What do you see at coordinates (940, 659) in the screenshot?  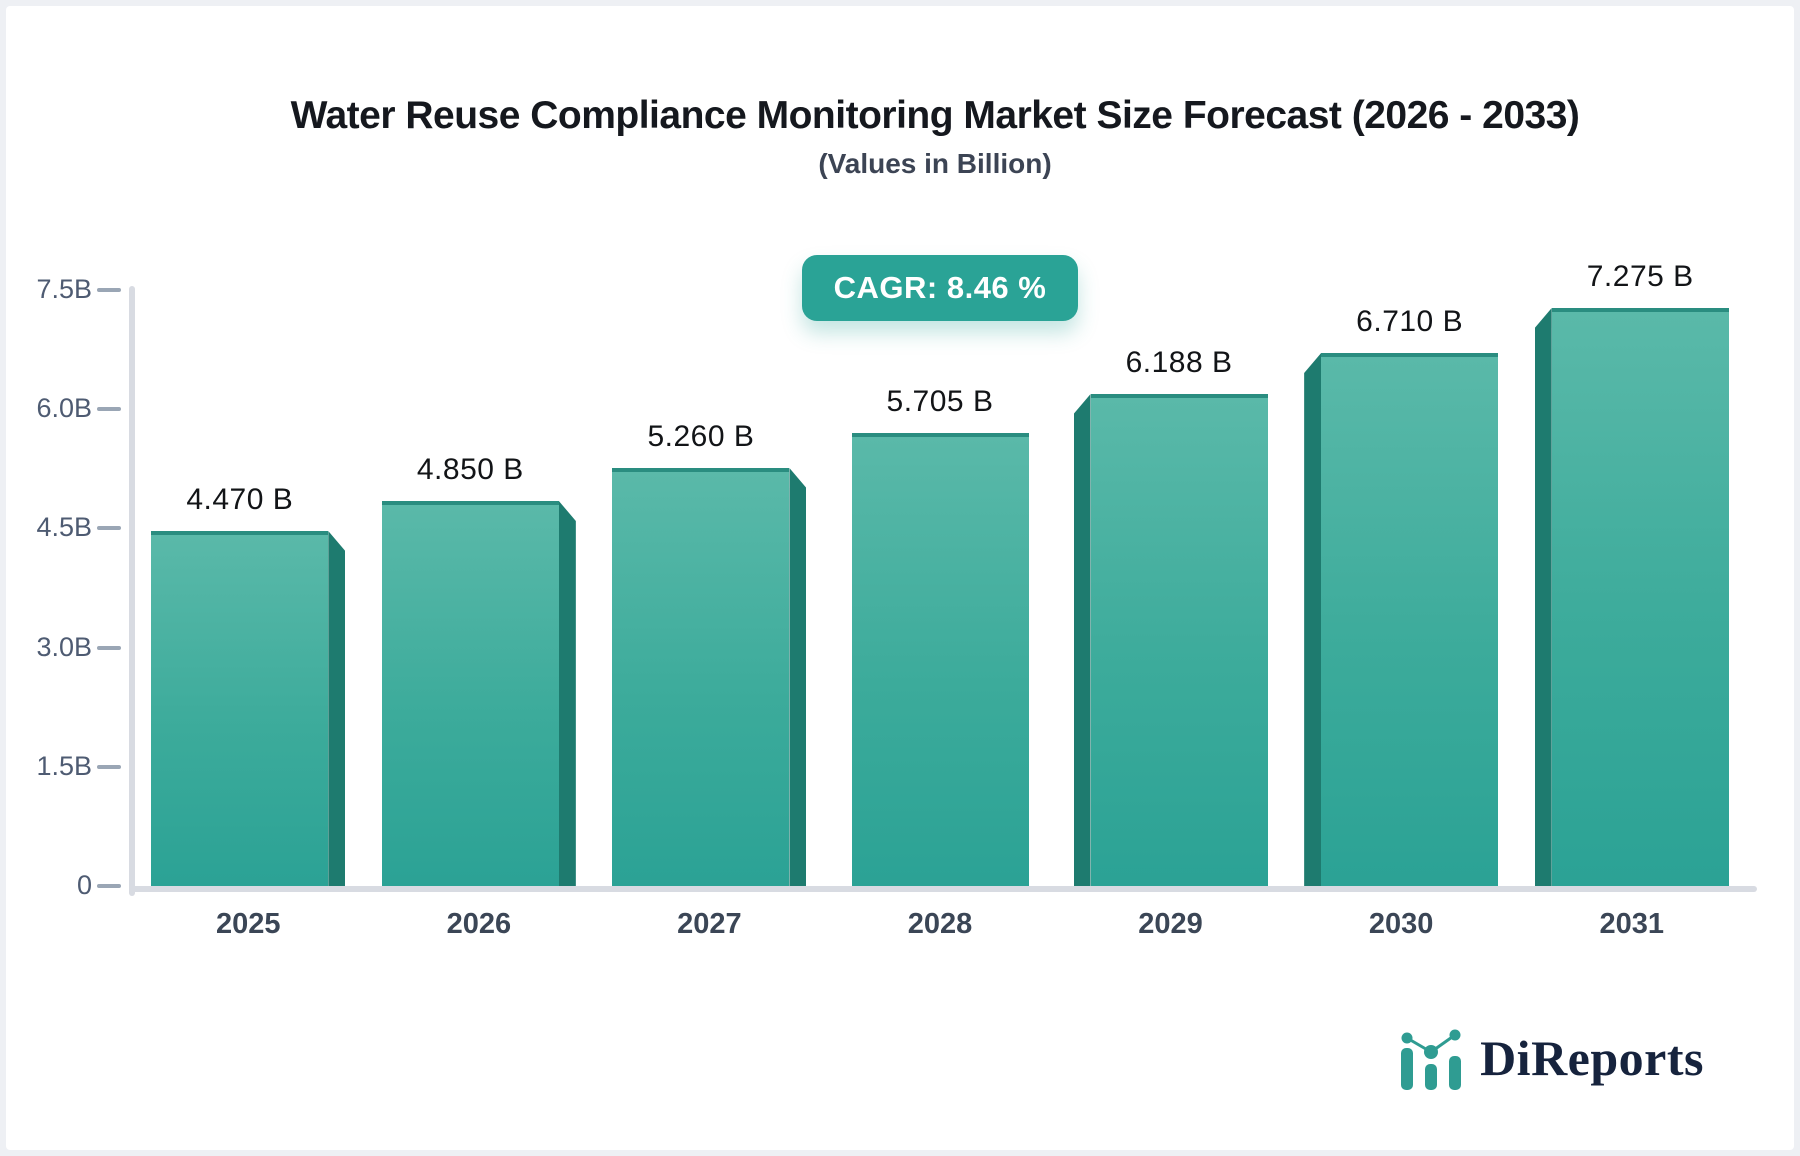 I see `bar-2028` at bounding box center [940, 659].